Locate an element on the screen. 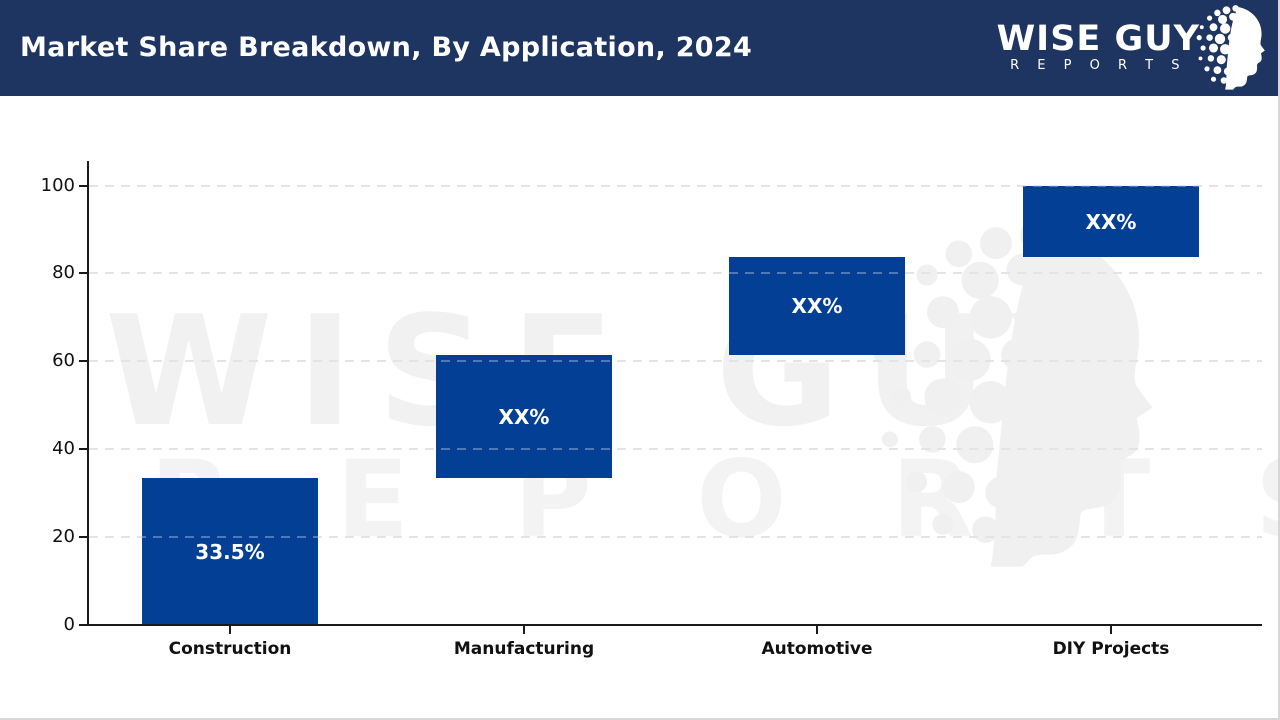 This screenshot has width=1280, height=720. dotted-face-logo-icon is located at coordinates (1230, 47).